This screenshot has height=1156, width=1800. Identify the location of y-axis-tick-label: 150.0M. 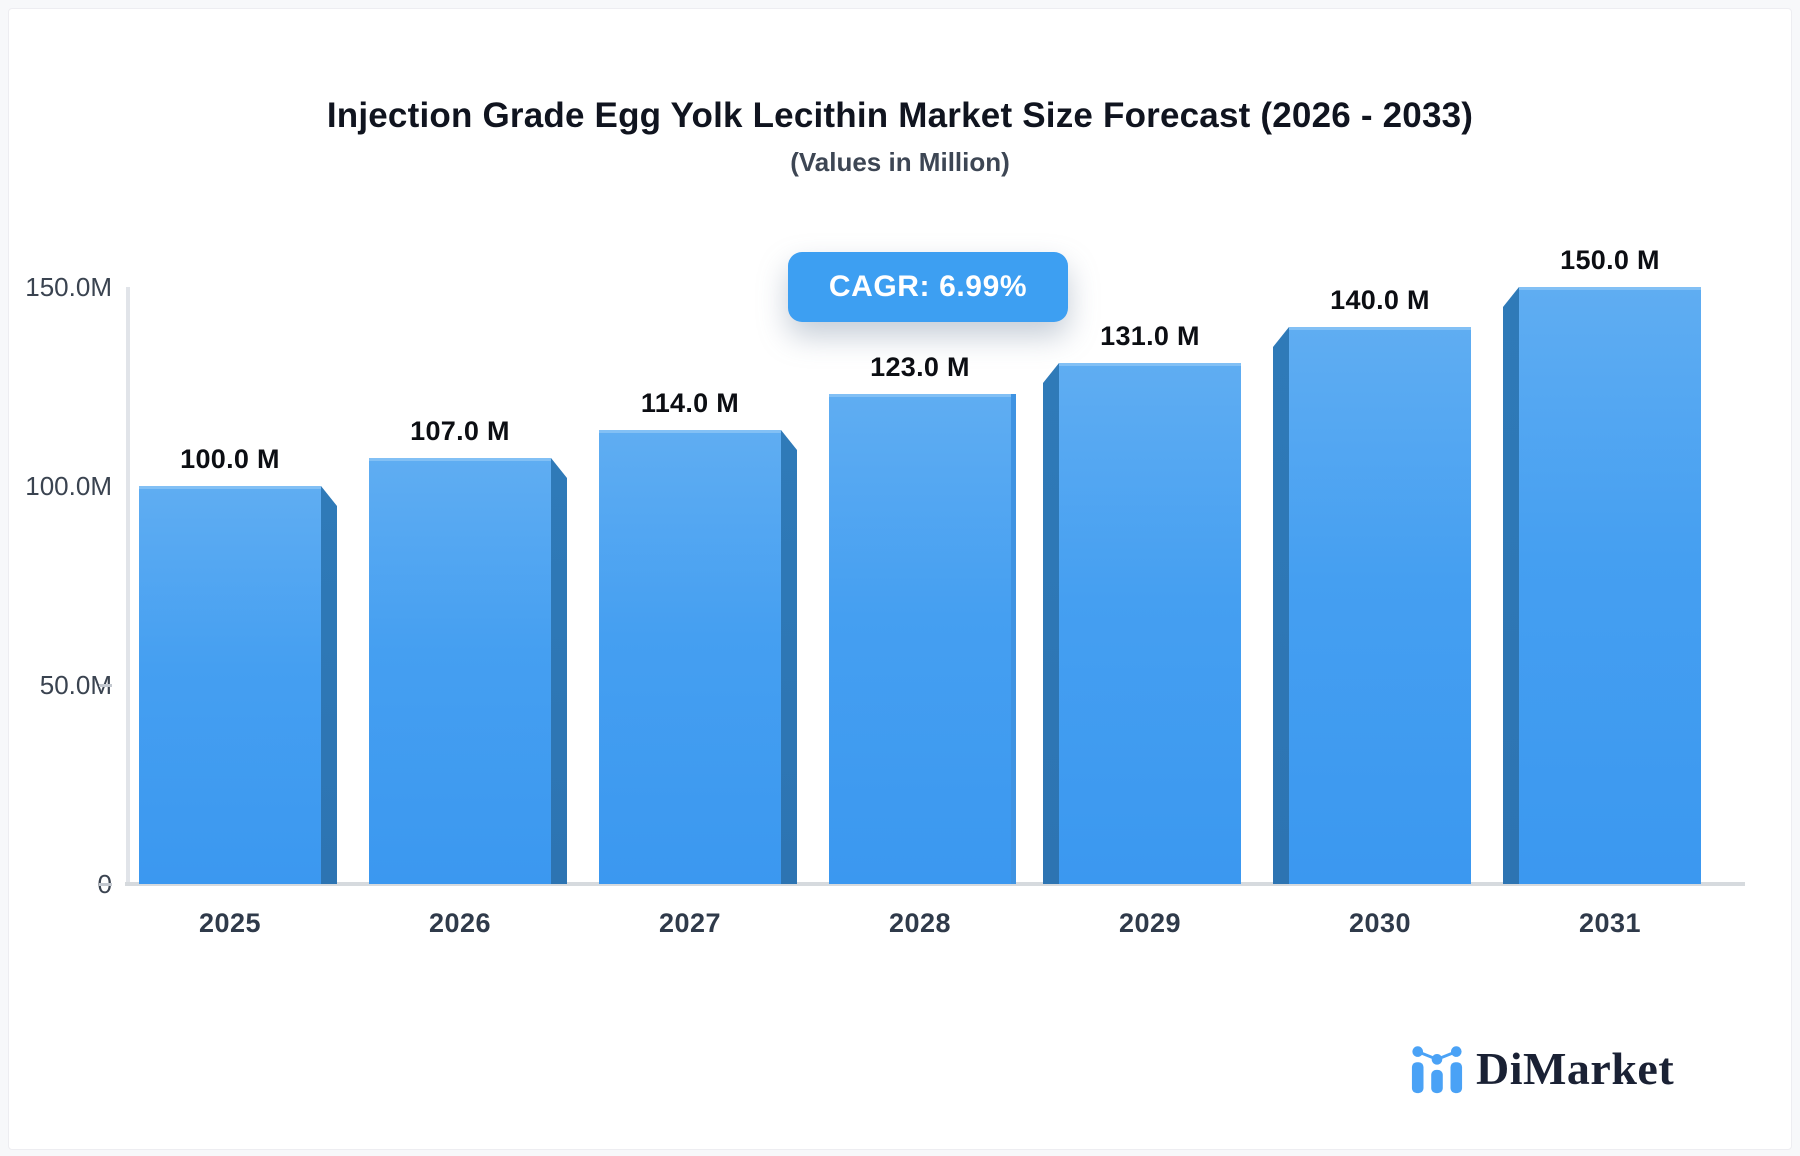
(68, 287).